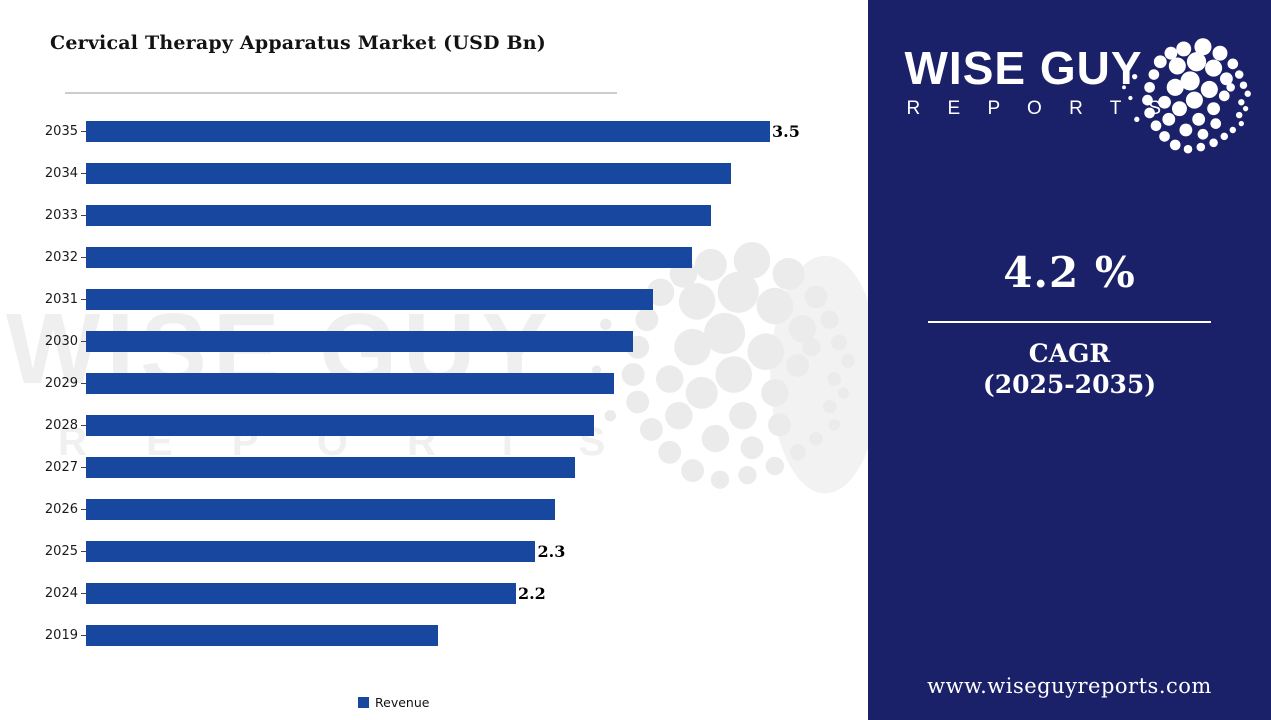 This screenshot has width=1271, height=720. What do you see at coordinates (61, 257) in the screenshot?
I see `year-label-2032: 2032` at bounding box center [61, 257].